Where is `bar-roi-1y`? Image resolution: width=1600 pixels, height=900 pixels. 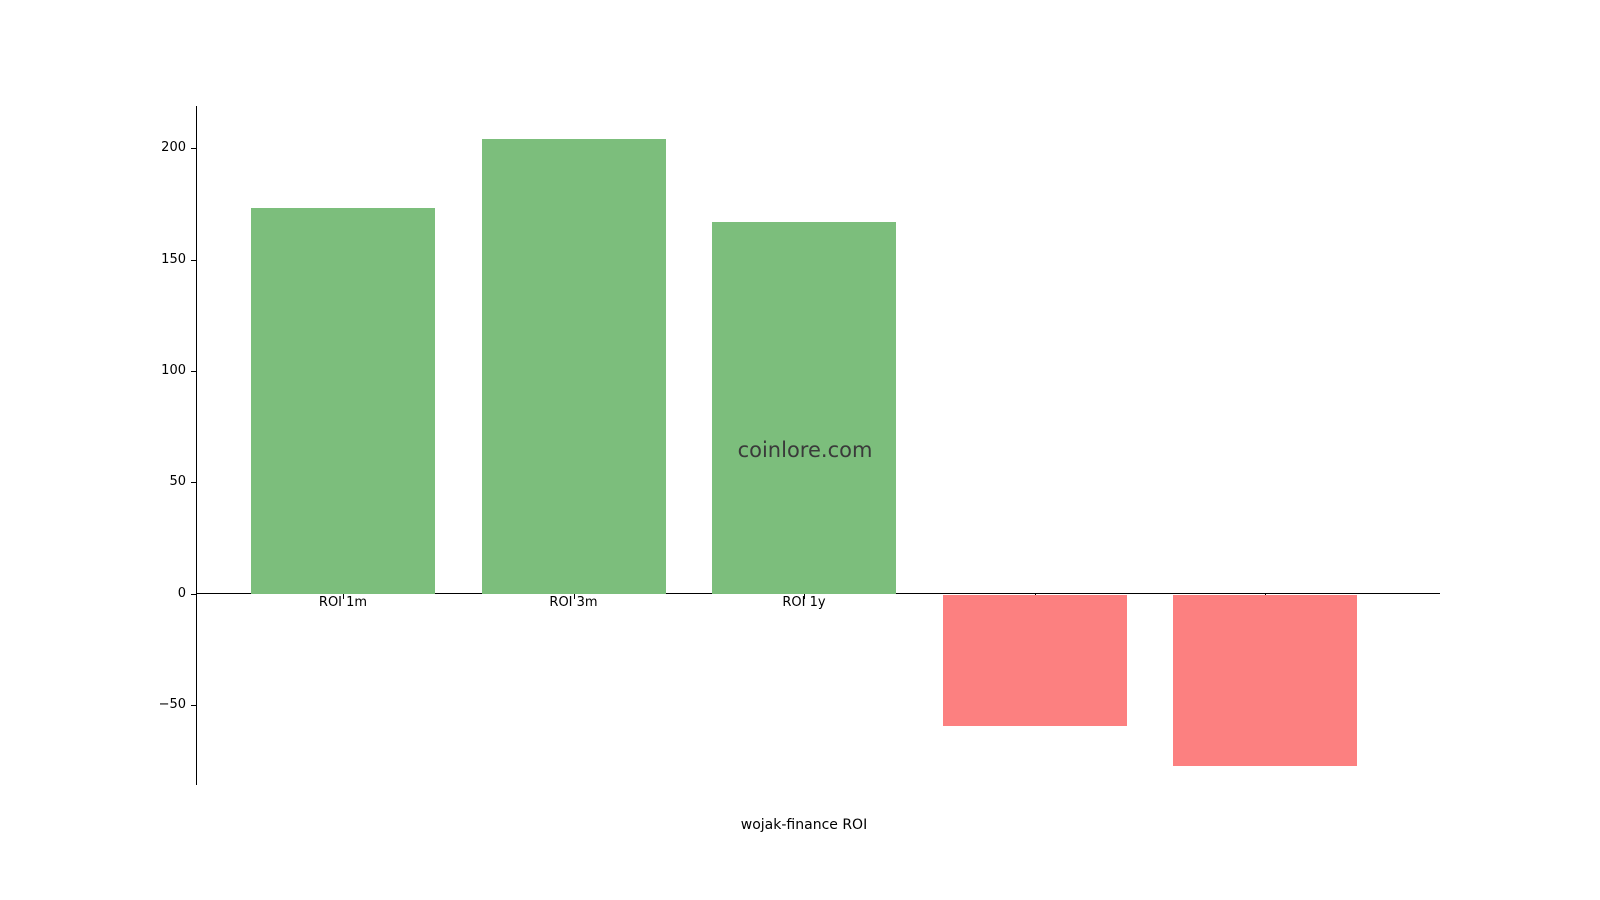 bar-roi-1y is located at coordinates (804, 407).